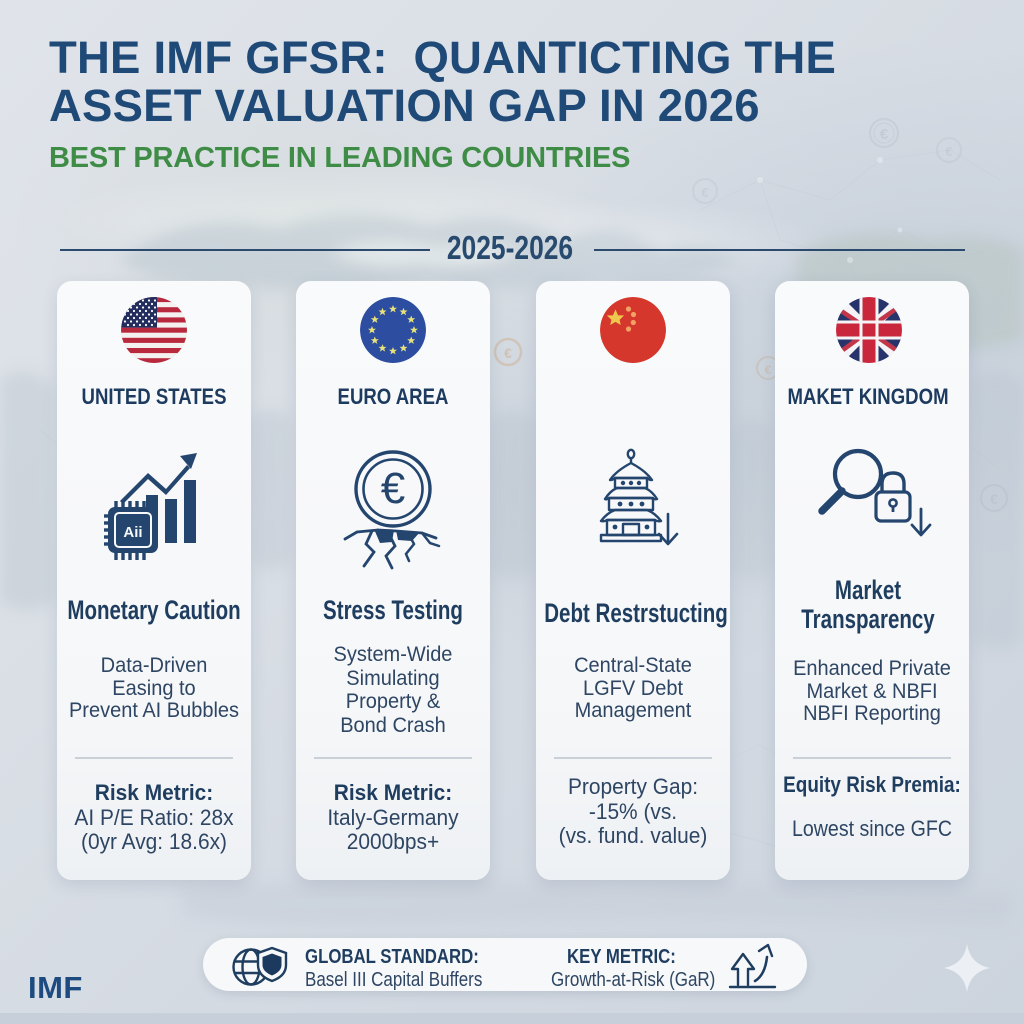 The width and height of the screenshot is (1024, 1024). Describe the element at coordinates (132, 532) in the screenshot. I see `svg-text: Aii` at that location.